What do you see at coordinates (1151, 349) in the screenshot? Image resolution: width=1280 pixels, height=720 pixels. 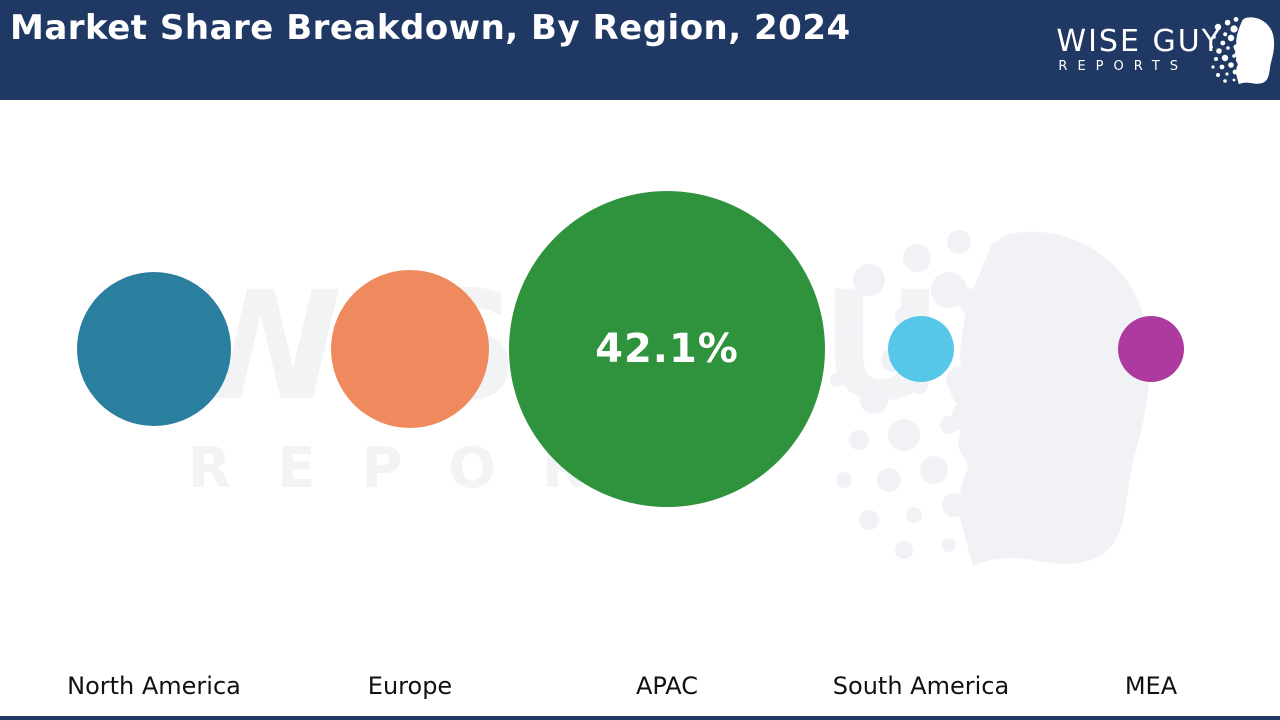 I see `bubble-mea` at bounding box center [1151, 349].